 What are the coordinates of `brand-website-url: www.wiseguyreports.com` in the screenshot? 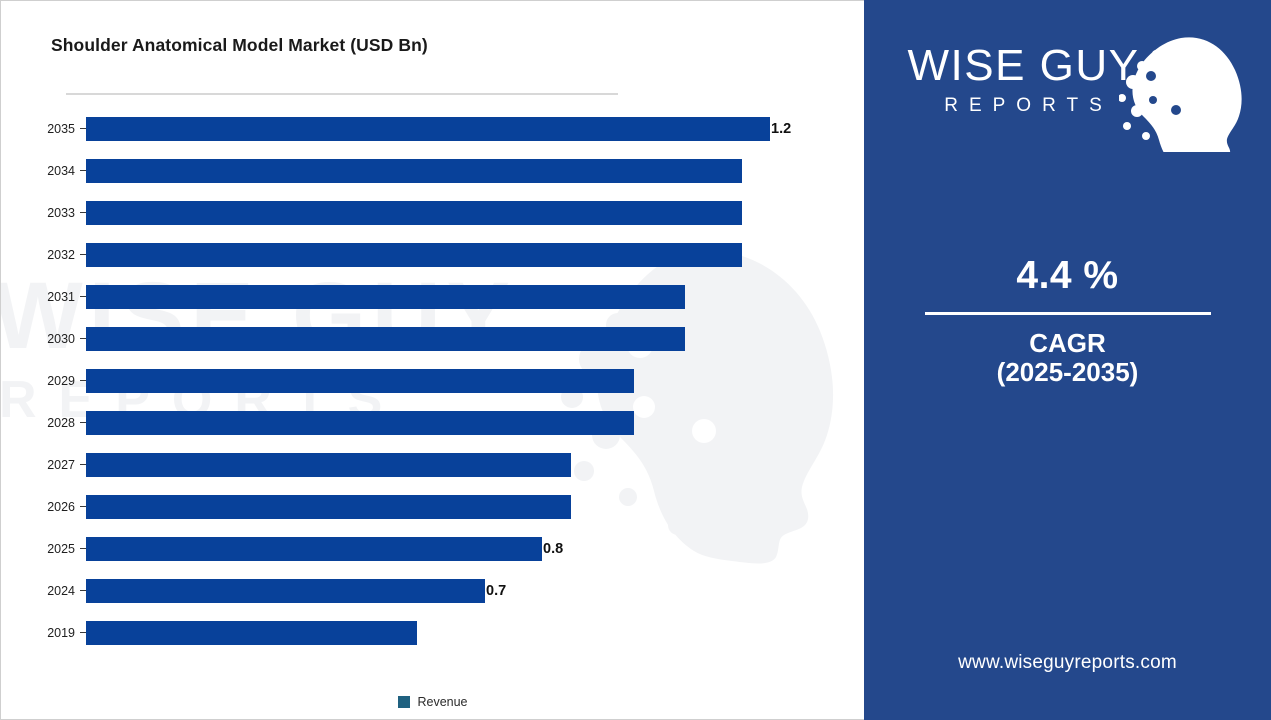 It's located at (1067, 662).